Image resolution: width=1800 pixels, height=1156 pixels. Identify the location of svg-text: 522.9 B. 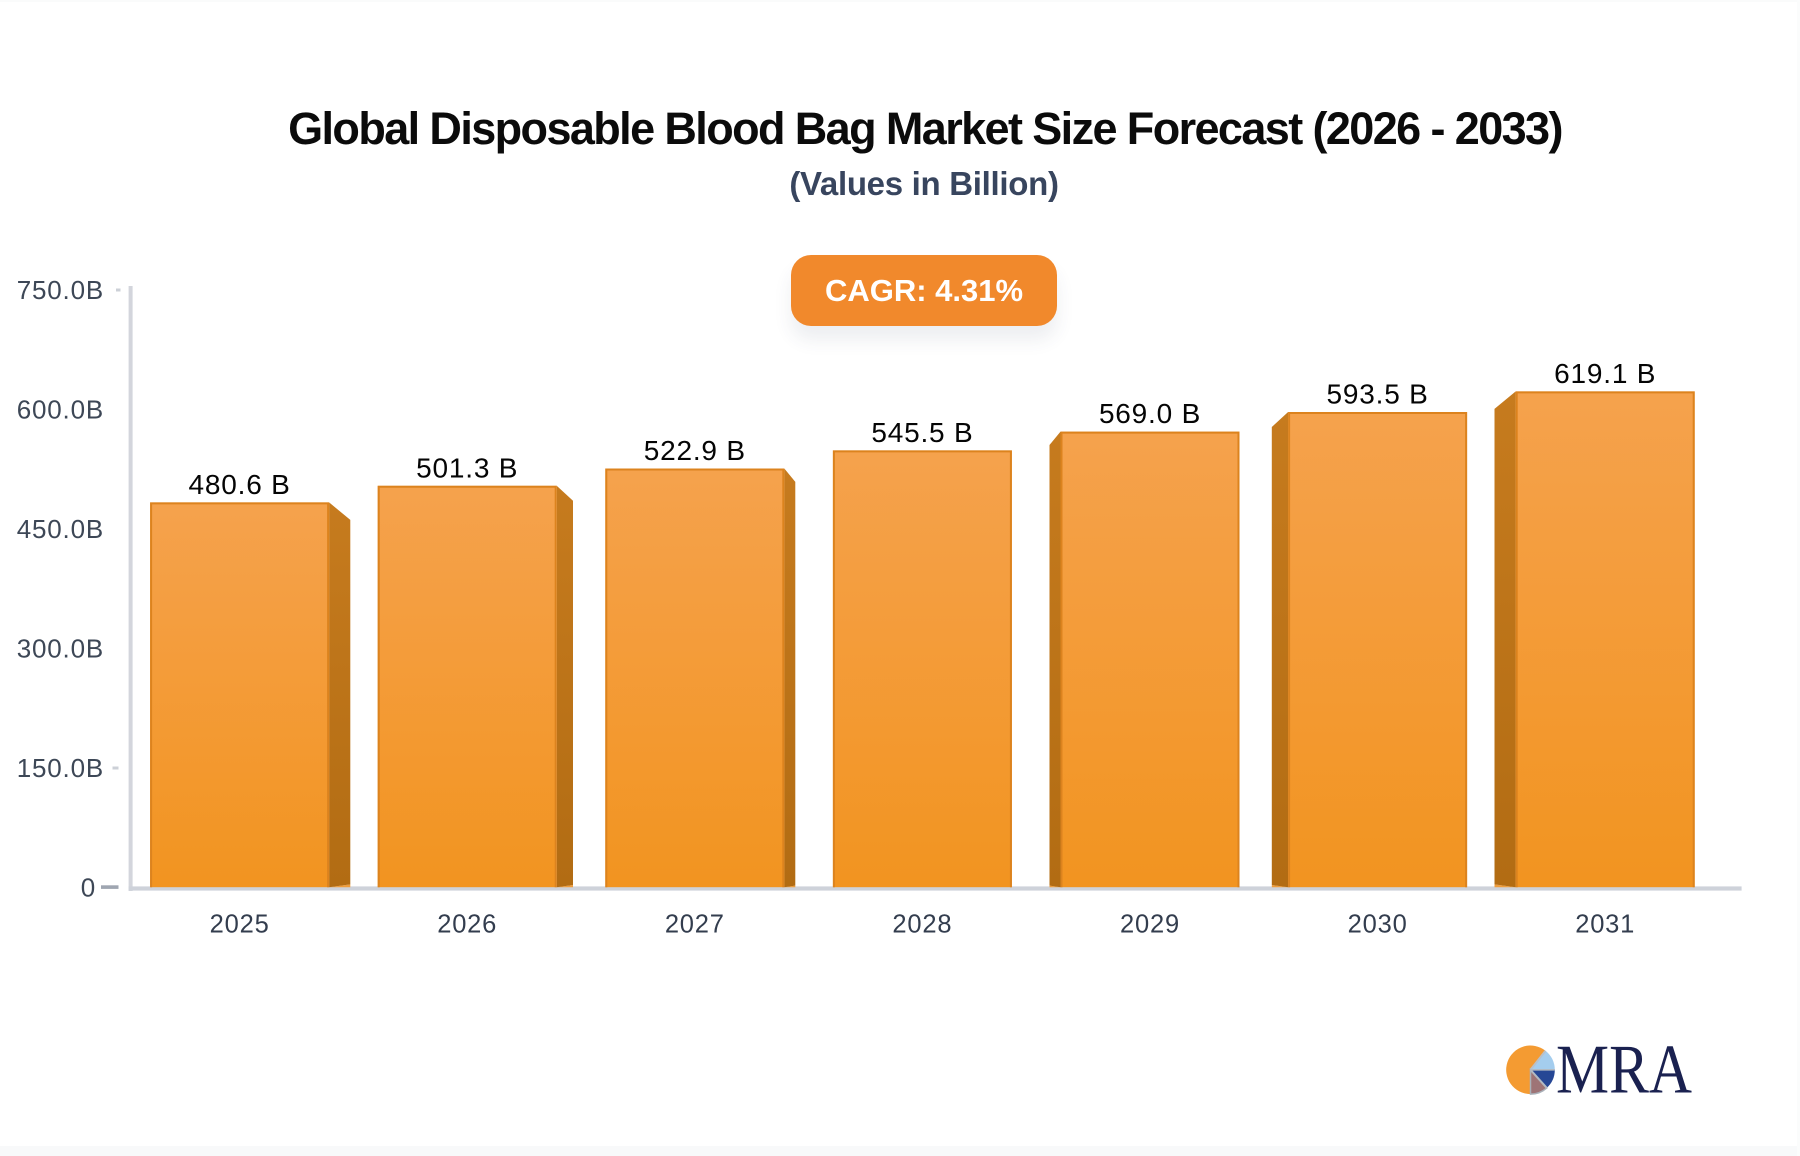
(695, 450).